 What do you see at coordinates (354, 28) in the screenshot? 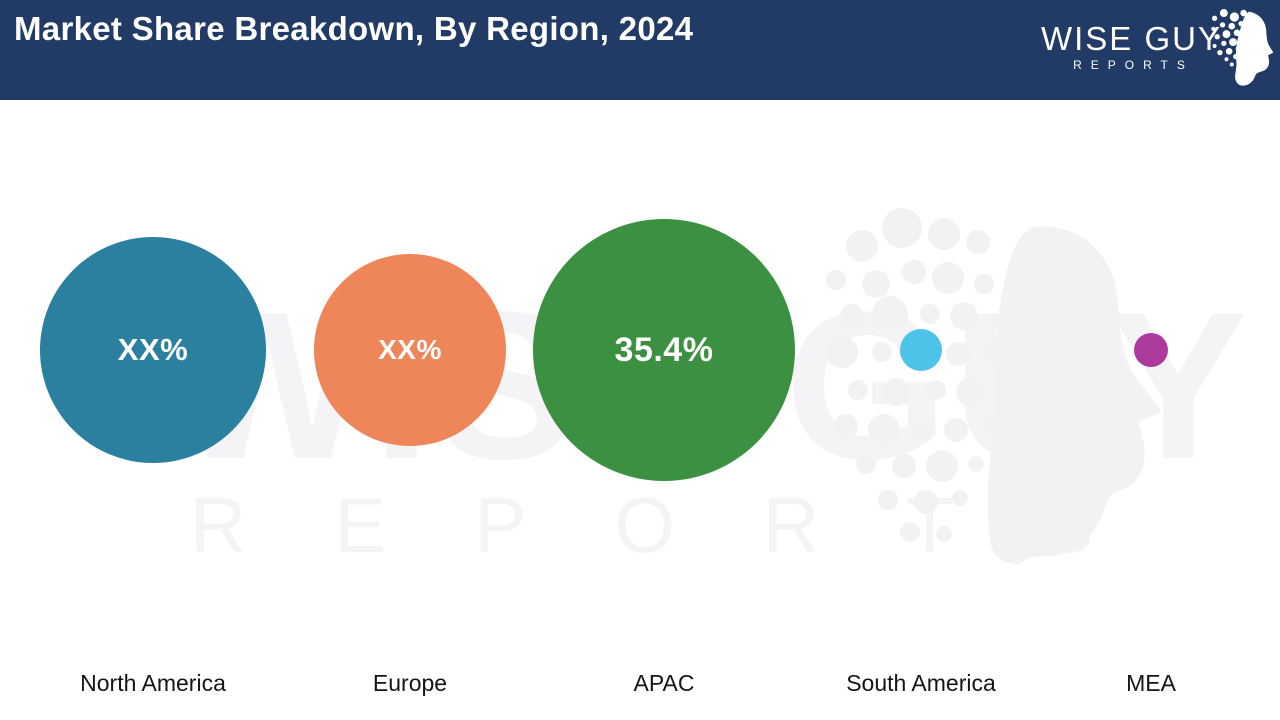
I see `page-title: Market Share Breakdown, By Region, 2024` at bounding box center [354, 28].